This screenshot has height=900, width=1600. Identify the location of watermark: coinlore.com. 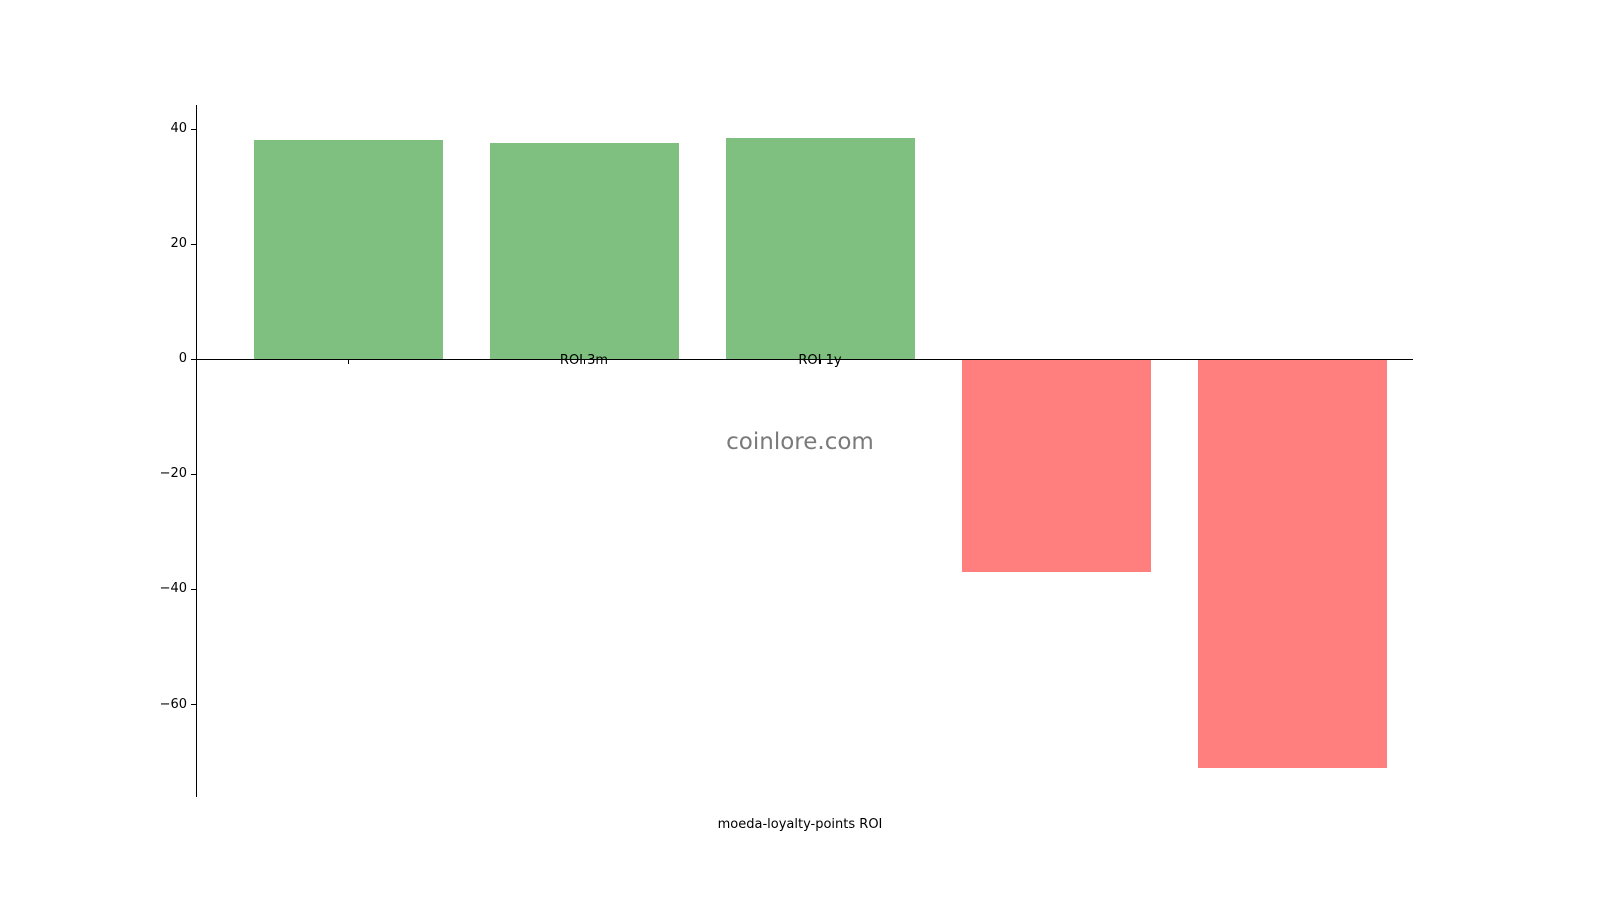
(800, 442).